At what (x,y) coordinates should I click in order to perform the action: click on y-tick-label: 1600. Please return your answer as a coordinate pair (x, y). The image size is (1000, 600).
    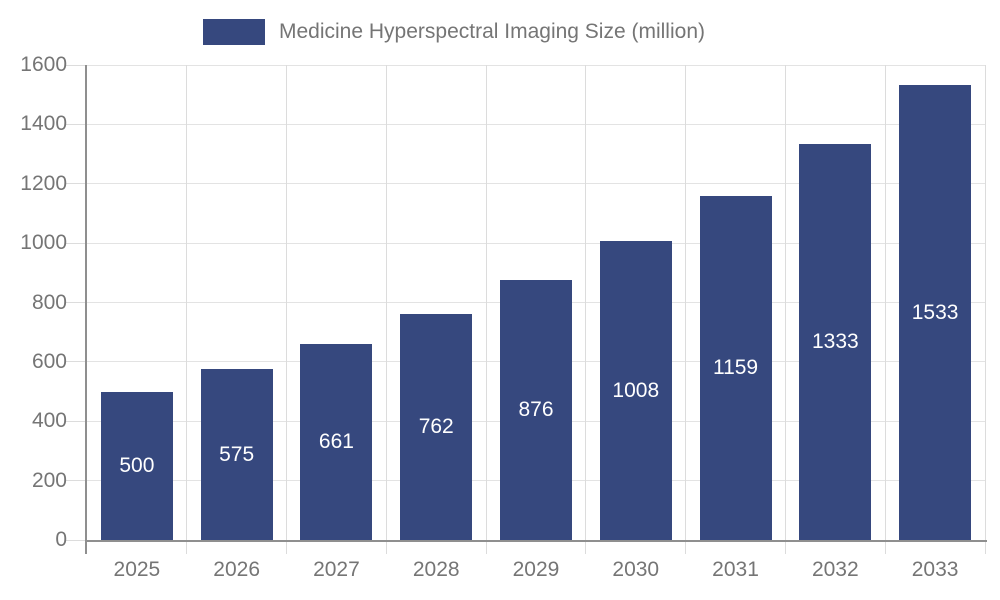
    Looking at the image, I should click on (43, 64).